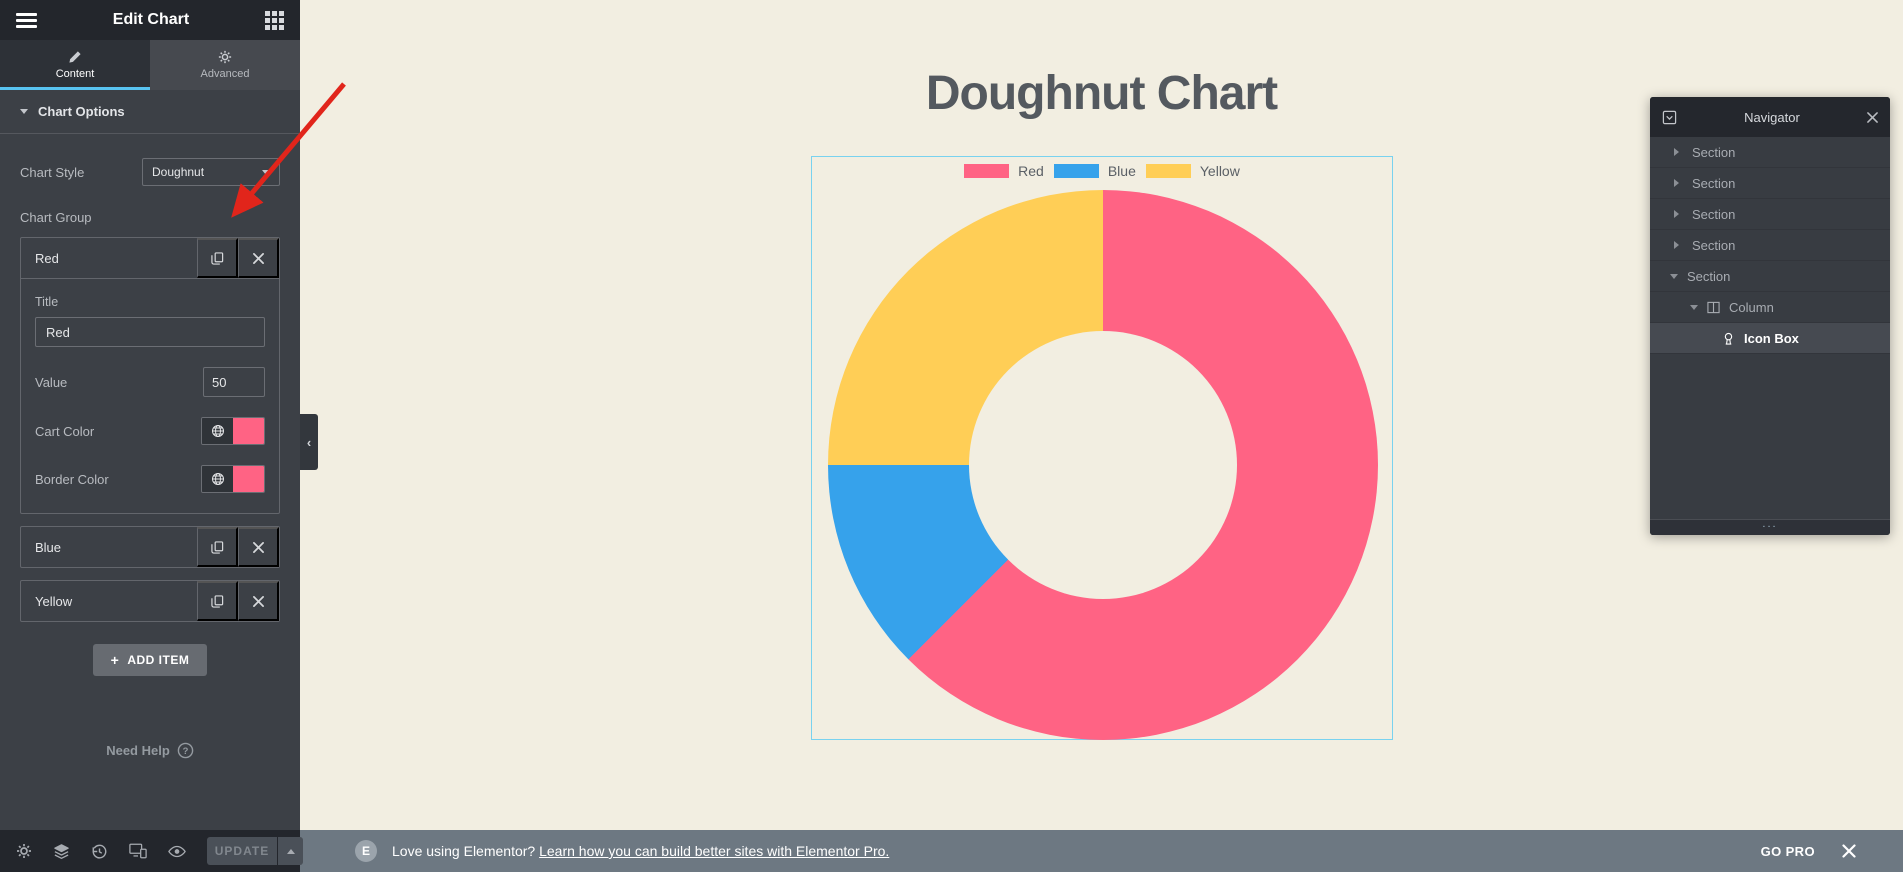  I want to click on add-item-wrap: + ADD ITEM, so click(150, 660).